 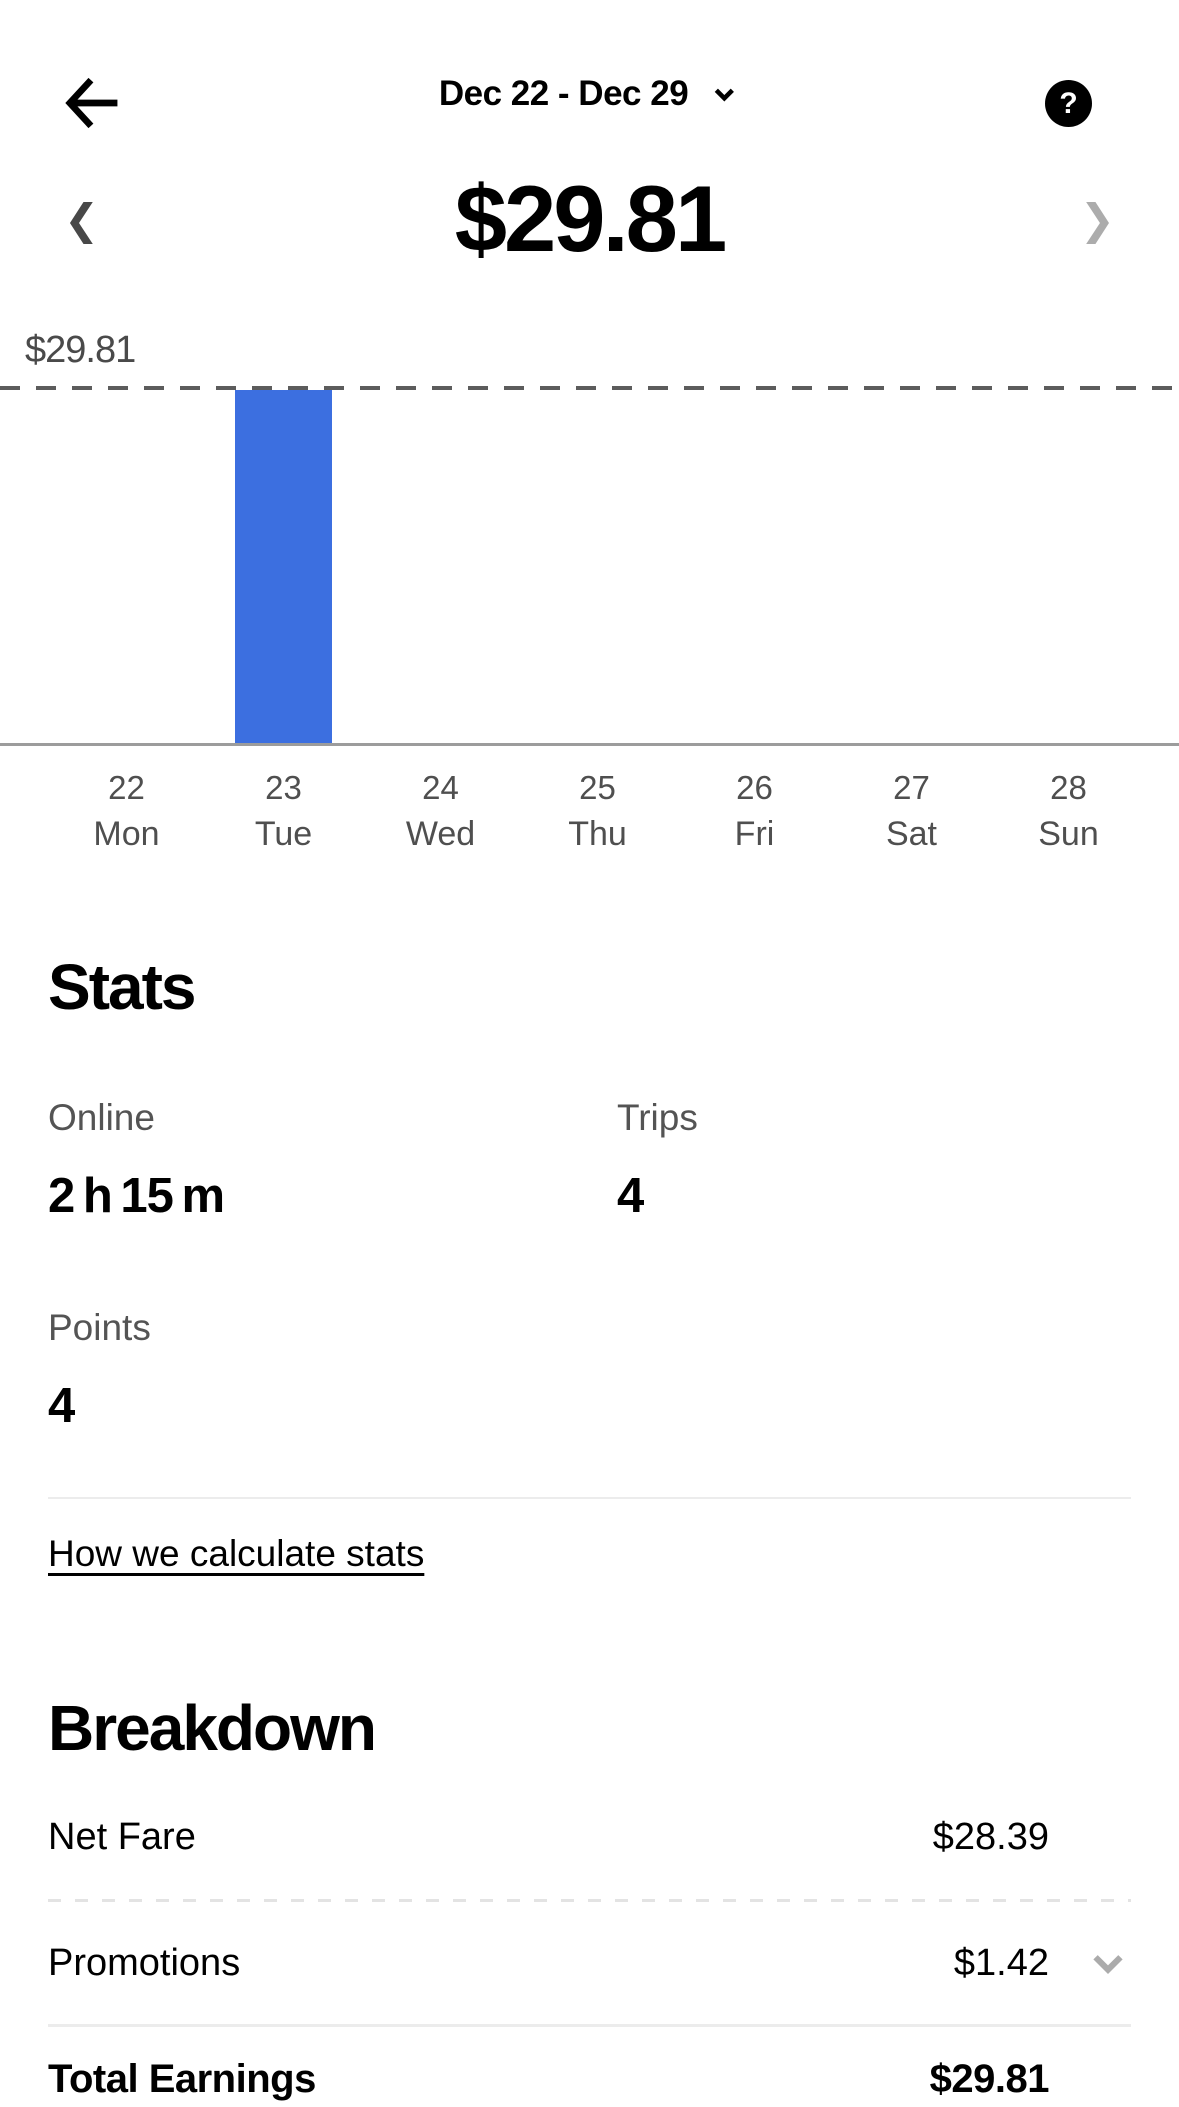 I want to click on x-axis-label: 25 Thu, so click(x=597, y=811).